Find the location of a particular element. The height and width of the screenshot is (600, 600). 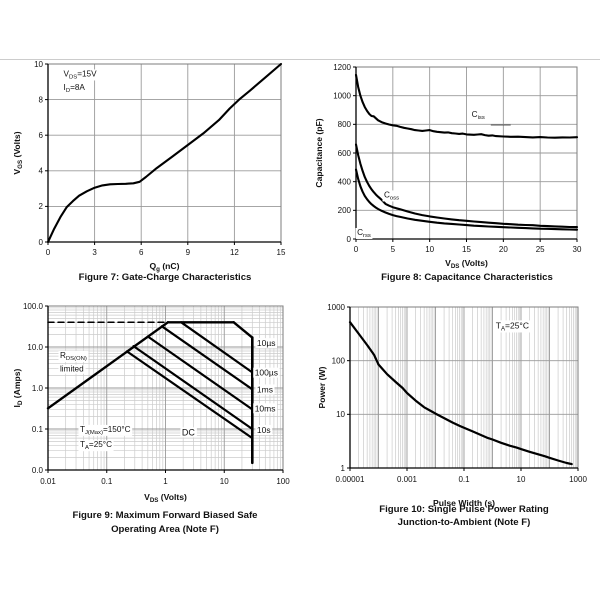

y-tick-label: 2 is located at coordinates (41, 206).